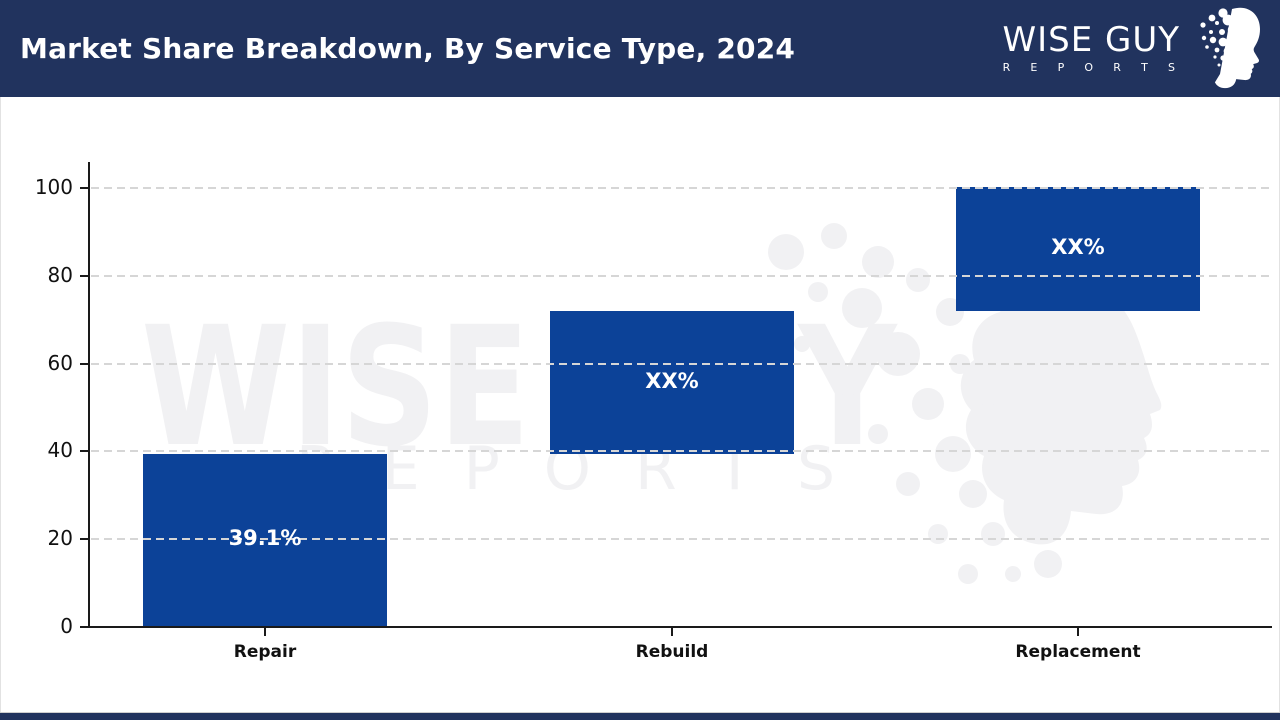 The width and height of the screenshot is (1280, 720). Describe the element at coordinates (1078, 652) in the screenshot. I see `x-axis-label: Replacement` at that location.